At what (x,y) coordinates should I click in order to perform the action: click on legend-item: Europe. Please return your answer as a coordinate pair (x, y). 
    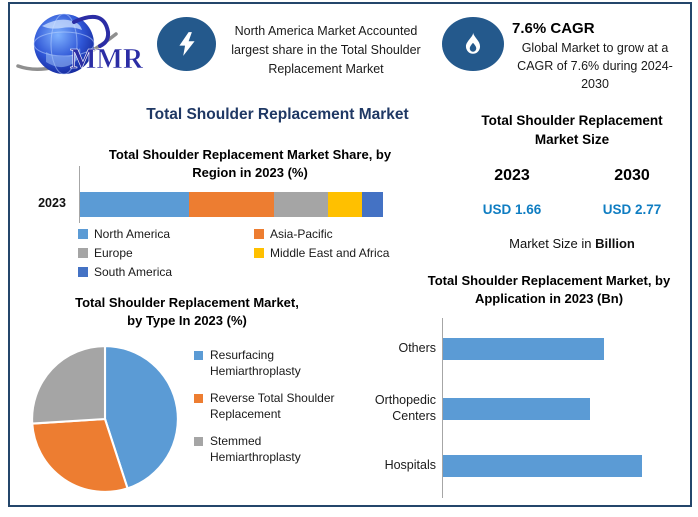
    Looking at the image, I should click on (166, 253).